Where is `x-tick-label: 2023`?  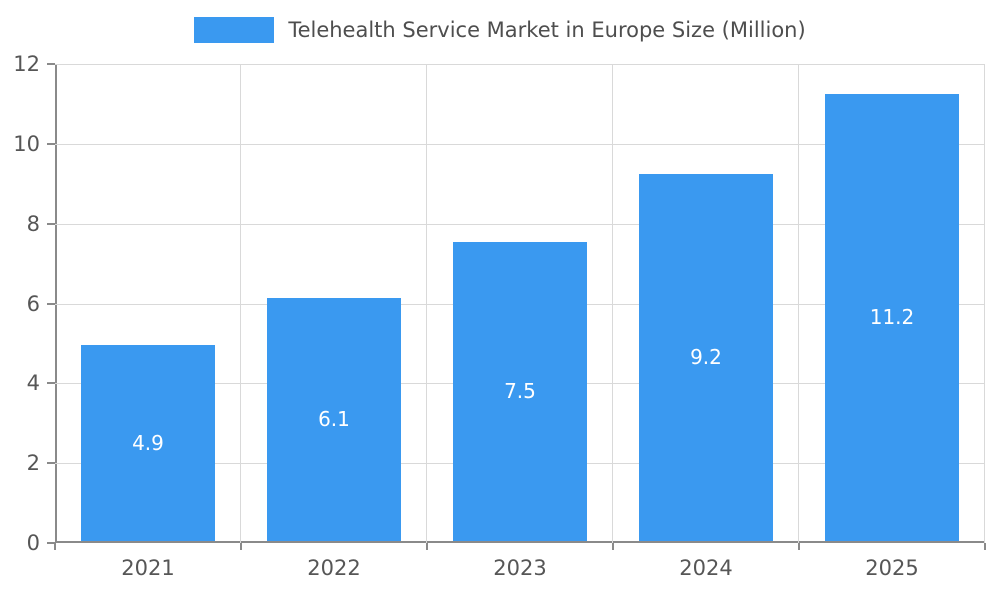 x-tick-label: 2023 is located at coordinates (520, 568).